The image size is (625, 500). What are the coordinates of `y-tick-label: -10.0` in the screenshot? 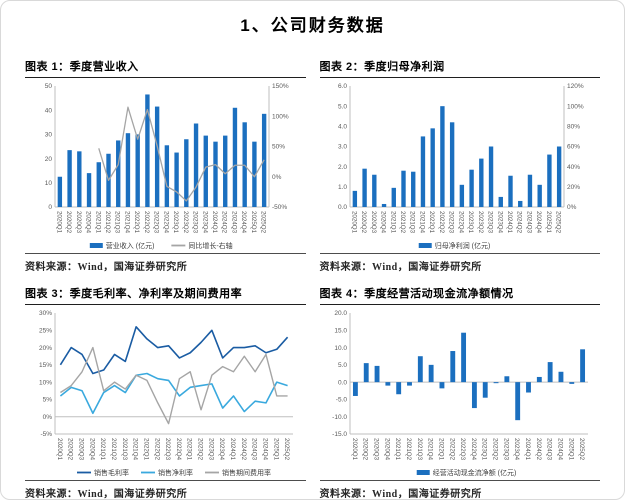 It's located at (339, 417).